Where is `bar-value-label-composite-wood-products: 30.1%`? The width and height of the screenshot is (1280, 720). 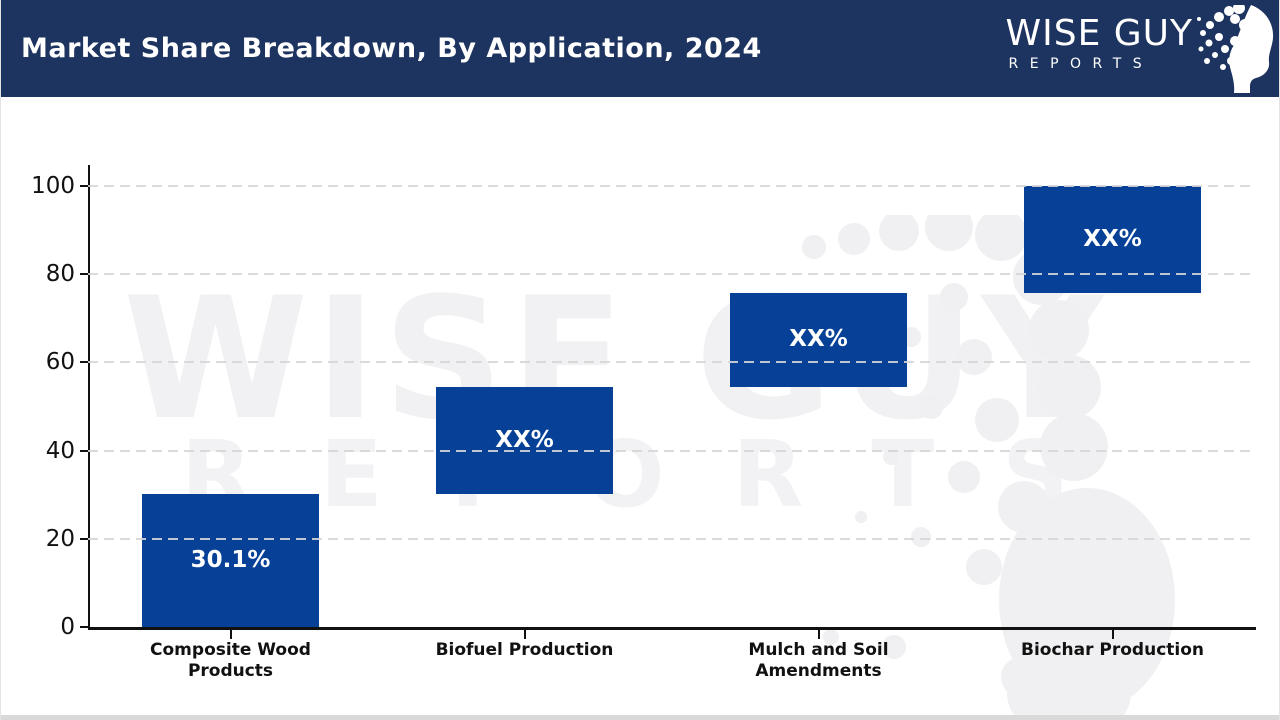 bar-value-label-composite-wood-products: 30.1% is located at coordinates (230, 559).